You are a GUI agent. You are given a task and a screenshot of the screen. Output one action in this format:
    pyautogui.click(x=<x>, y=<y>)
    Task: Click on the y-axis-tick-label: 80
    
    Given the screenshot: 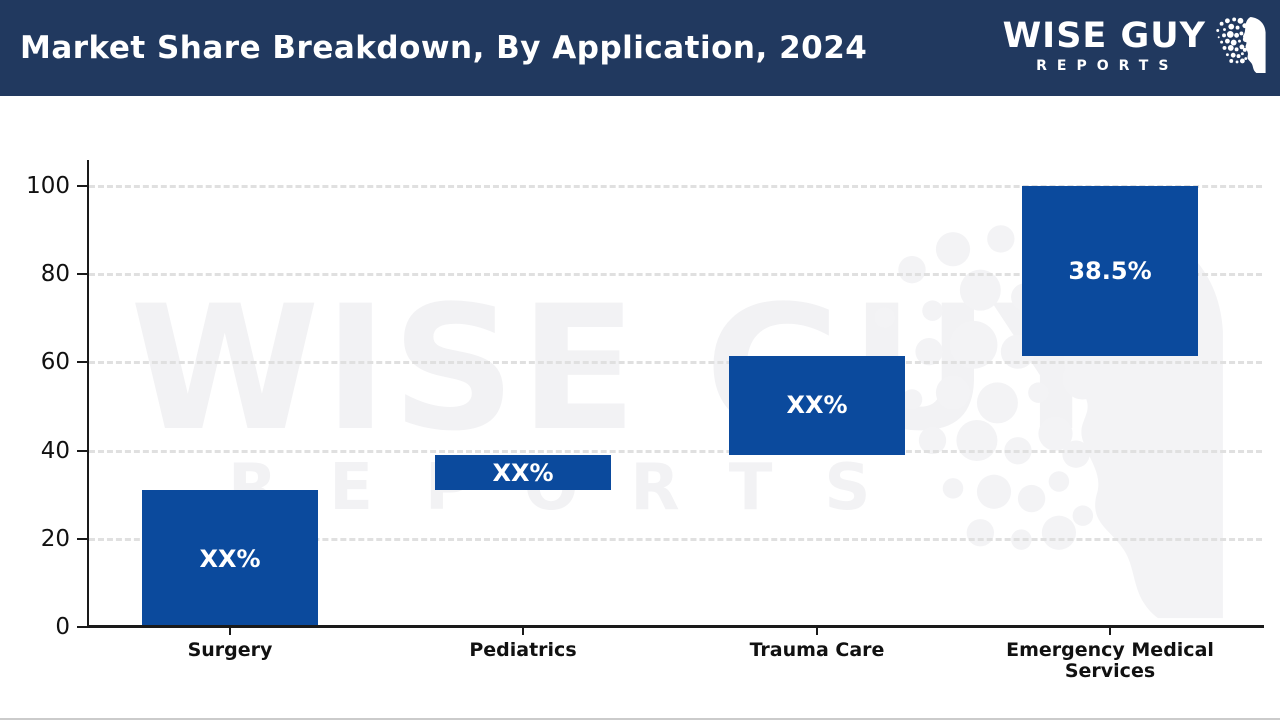 What is the action you would take?
    pyautogui.click(x=55, y=274)
    